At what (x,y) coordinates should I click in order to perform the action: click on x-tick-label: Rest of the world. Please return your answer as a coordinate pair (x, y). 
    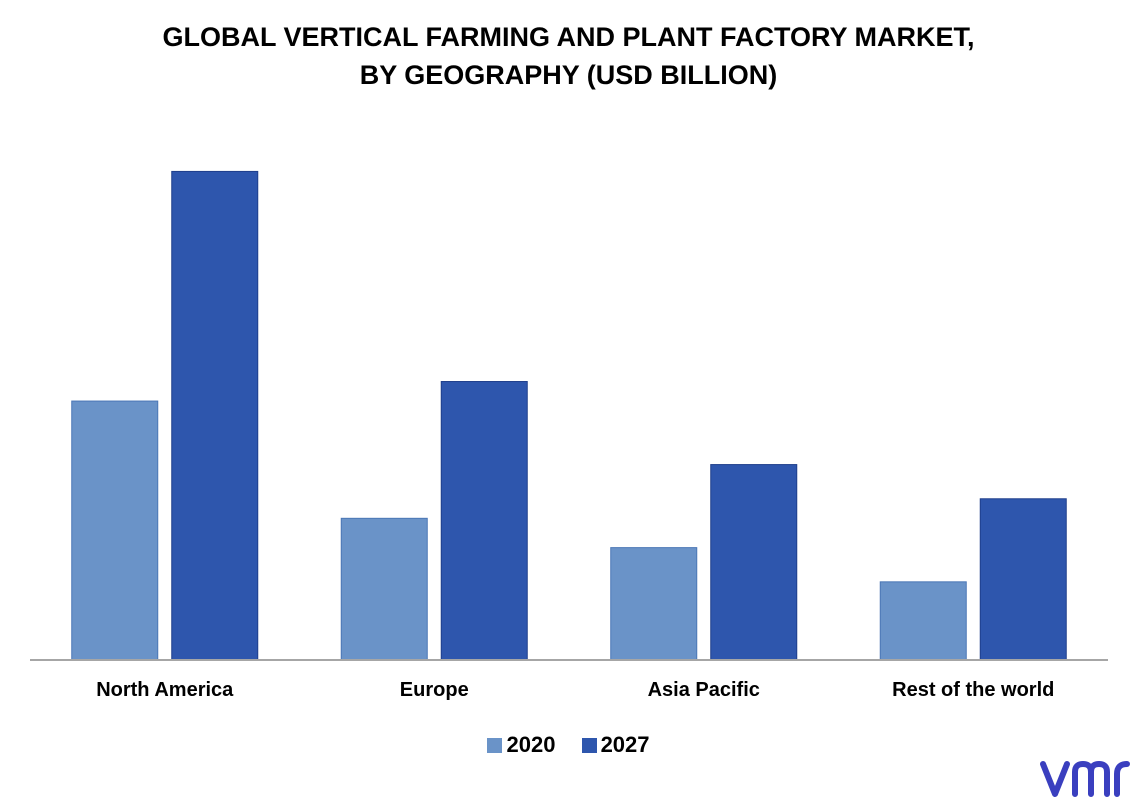
    Looking at the image, I should click on (973, 690).